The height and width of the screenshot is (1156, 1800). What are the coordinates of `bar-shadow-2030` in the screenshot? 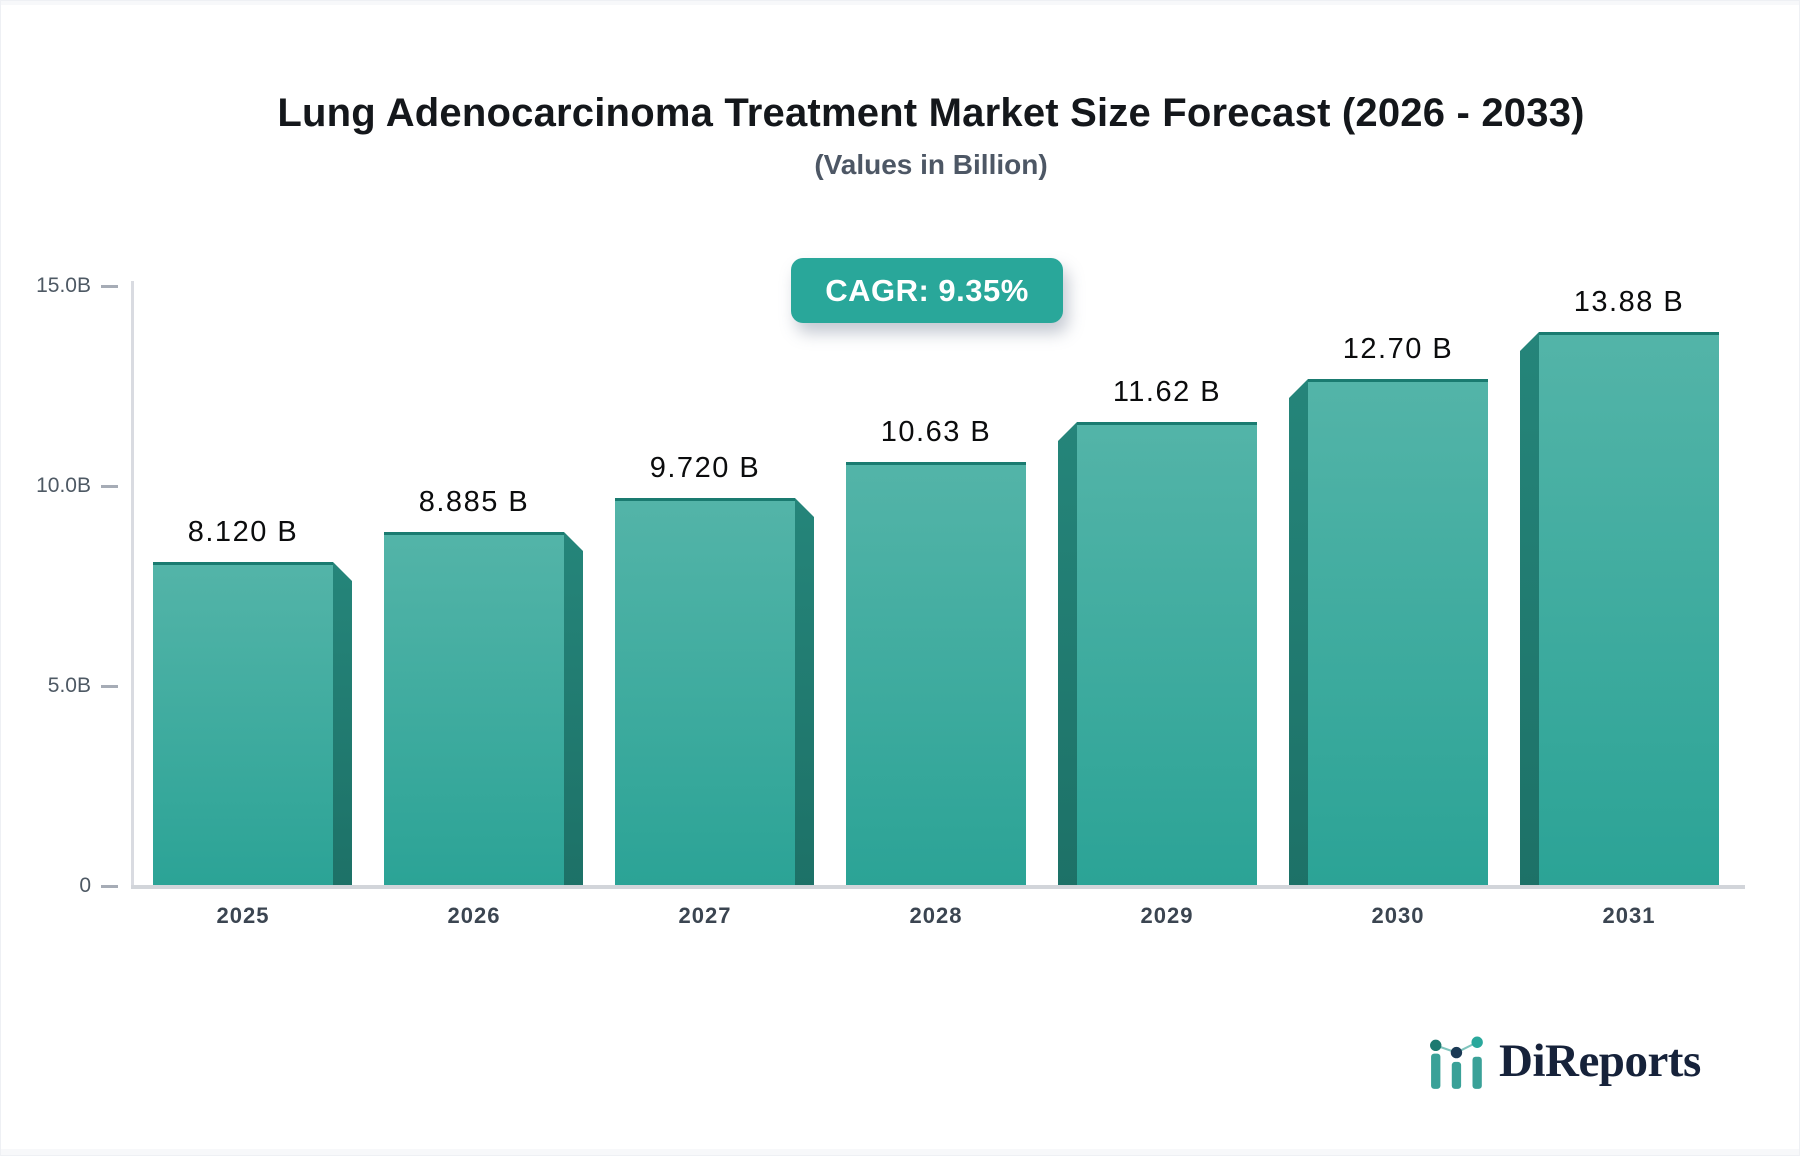 It's located at (1298, 633).